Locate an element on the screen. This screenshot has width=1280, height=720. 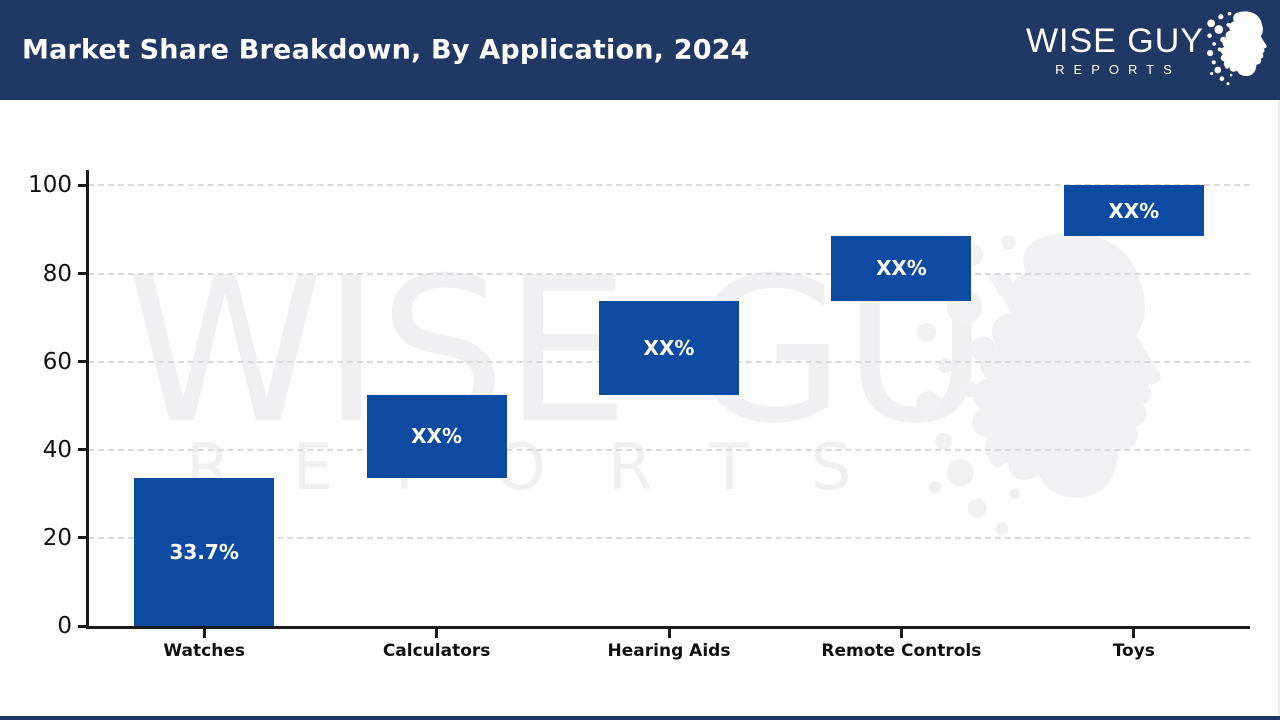
x-axis-line is located at coordinates (667, 627).